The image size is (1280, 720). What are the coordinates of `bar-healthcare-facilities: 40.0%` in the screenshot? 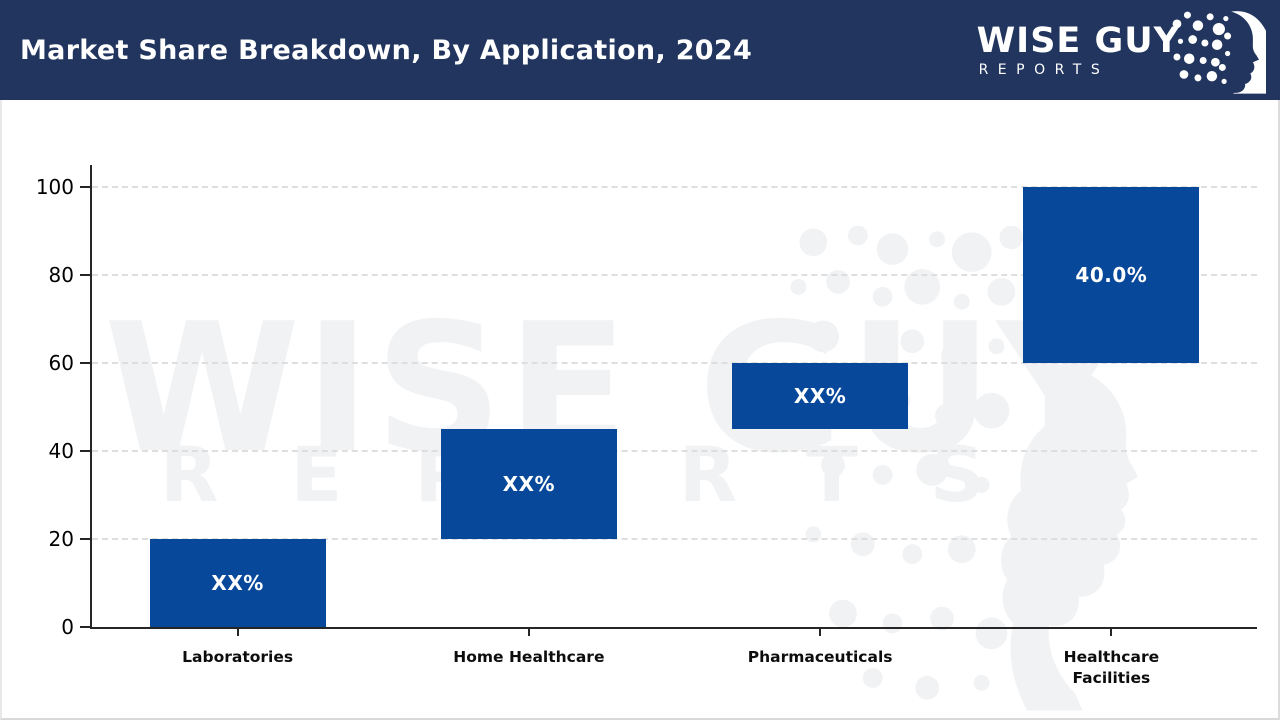 It's located at (1111, 275).